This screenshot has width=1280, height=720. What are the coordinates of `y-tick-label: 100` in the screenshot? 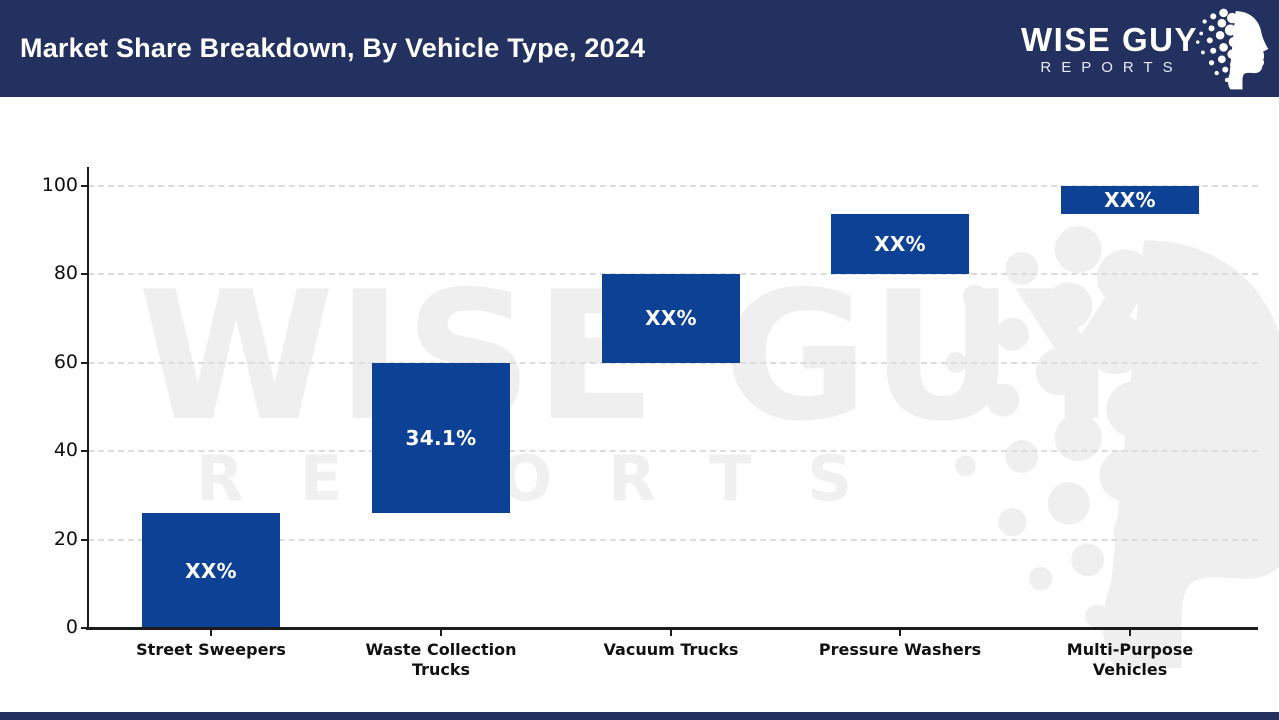 It's located at (59, 184).